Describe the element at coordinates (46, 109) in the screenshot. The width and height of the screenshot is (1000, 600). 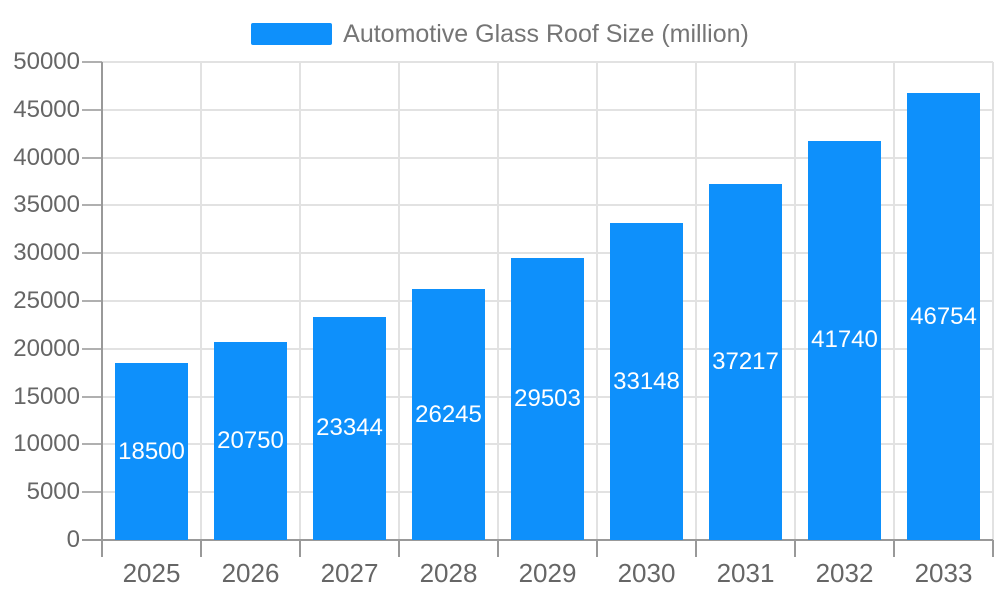
I see `y-axis-label: 45000` at that location.